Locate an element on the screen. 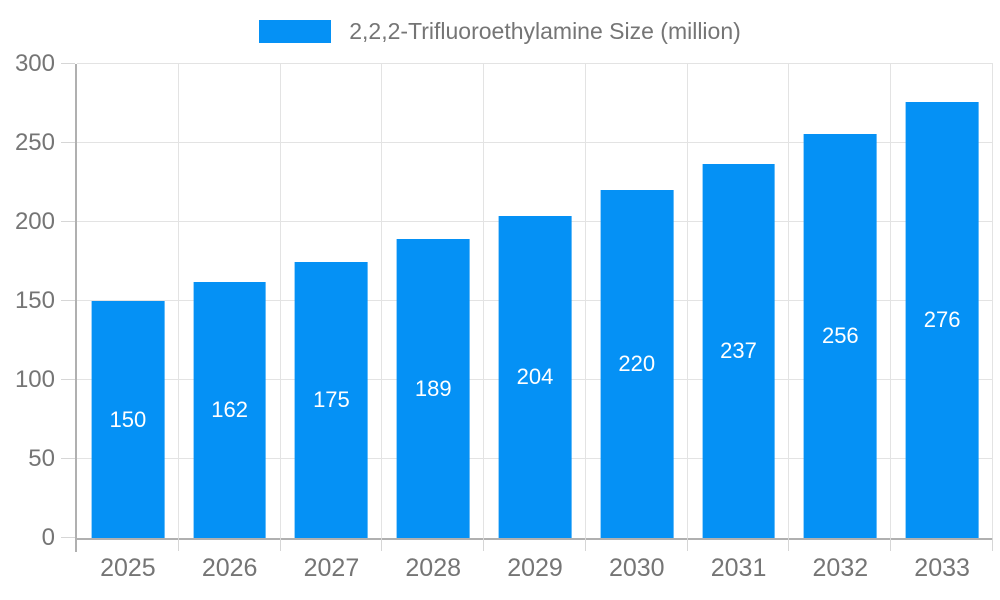 This screenshot has height=600, width=1000. bar-2028: 189 is located at coordinates (433, 388).